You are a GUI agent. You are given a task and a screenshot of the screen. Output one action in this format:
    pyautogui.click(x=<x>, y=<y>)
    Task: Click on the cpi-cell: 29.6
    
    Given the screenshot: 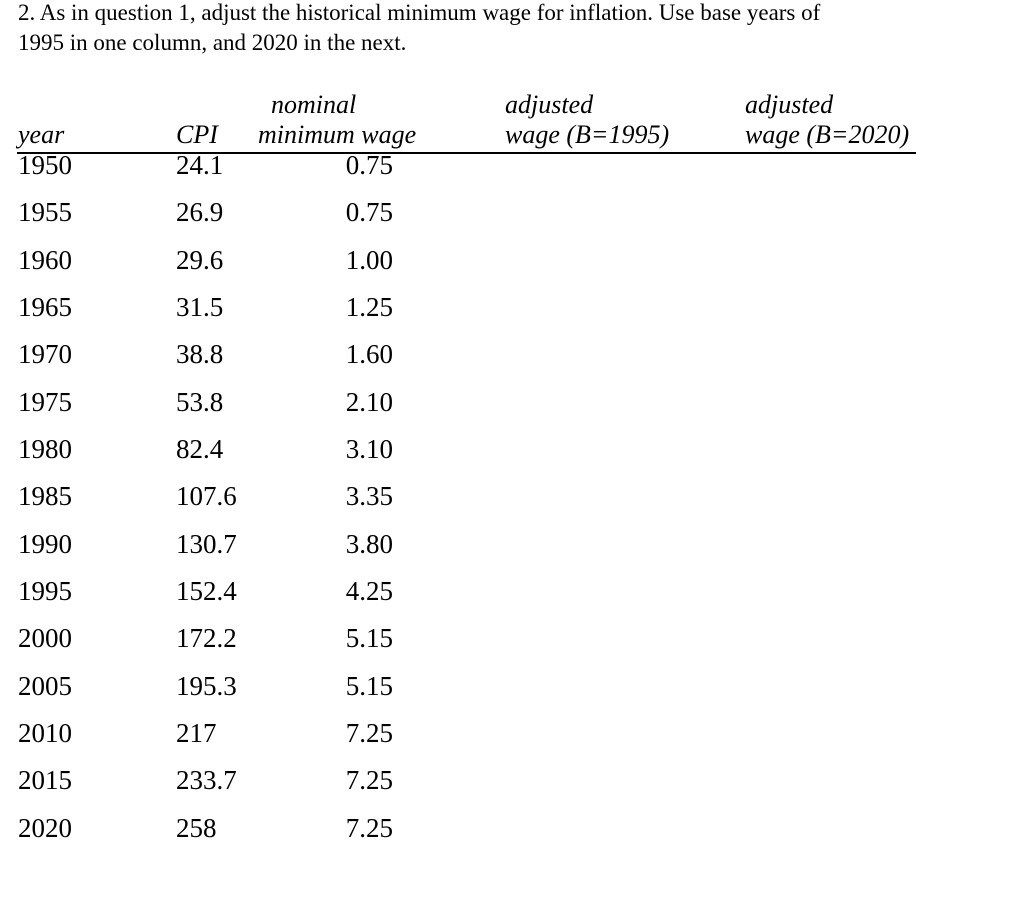 What is the action you would take?
    pyautogui.click(x=200, y=259)
    